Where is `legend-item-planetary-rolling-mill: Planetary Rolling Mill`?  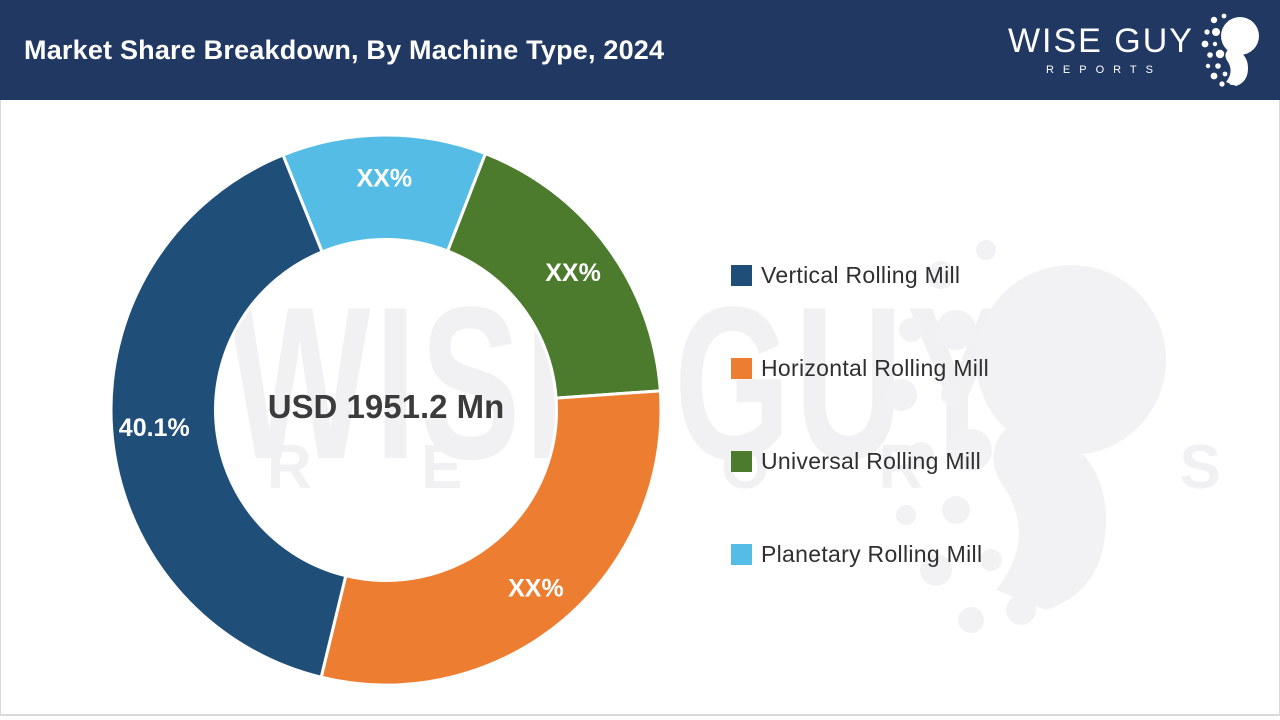 legend-item-planetary-rolling-mill: Planetary Rolling Mill is located at coordinates (860, 554).